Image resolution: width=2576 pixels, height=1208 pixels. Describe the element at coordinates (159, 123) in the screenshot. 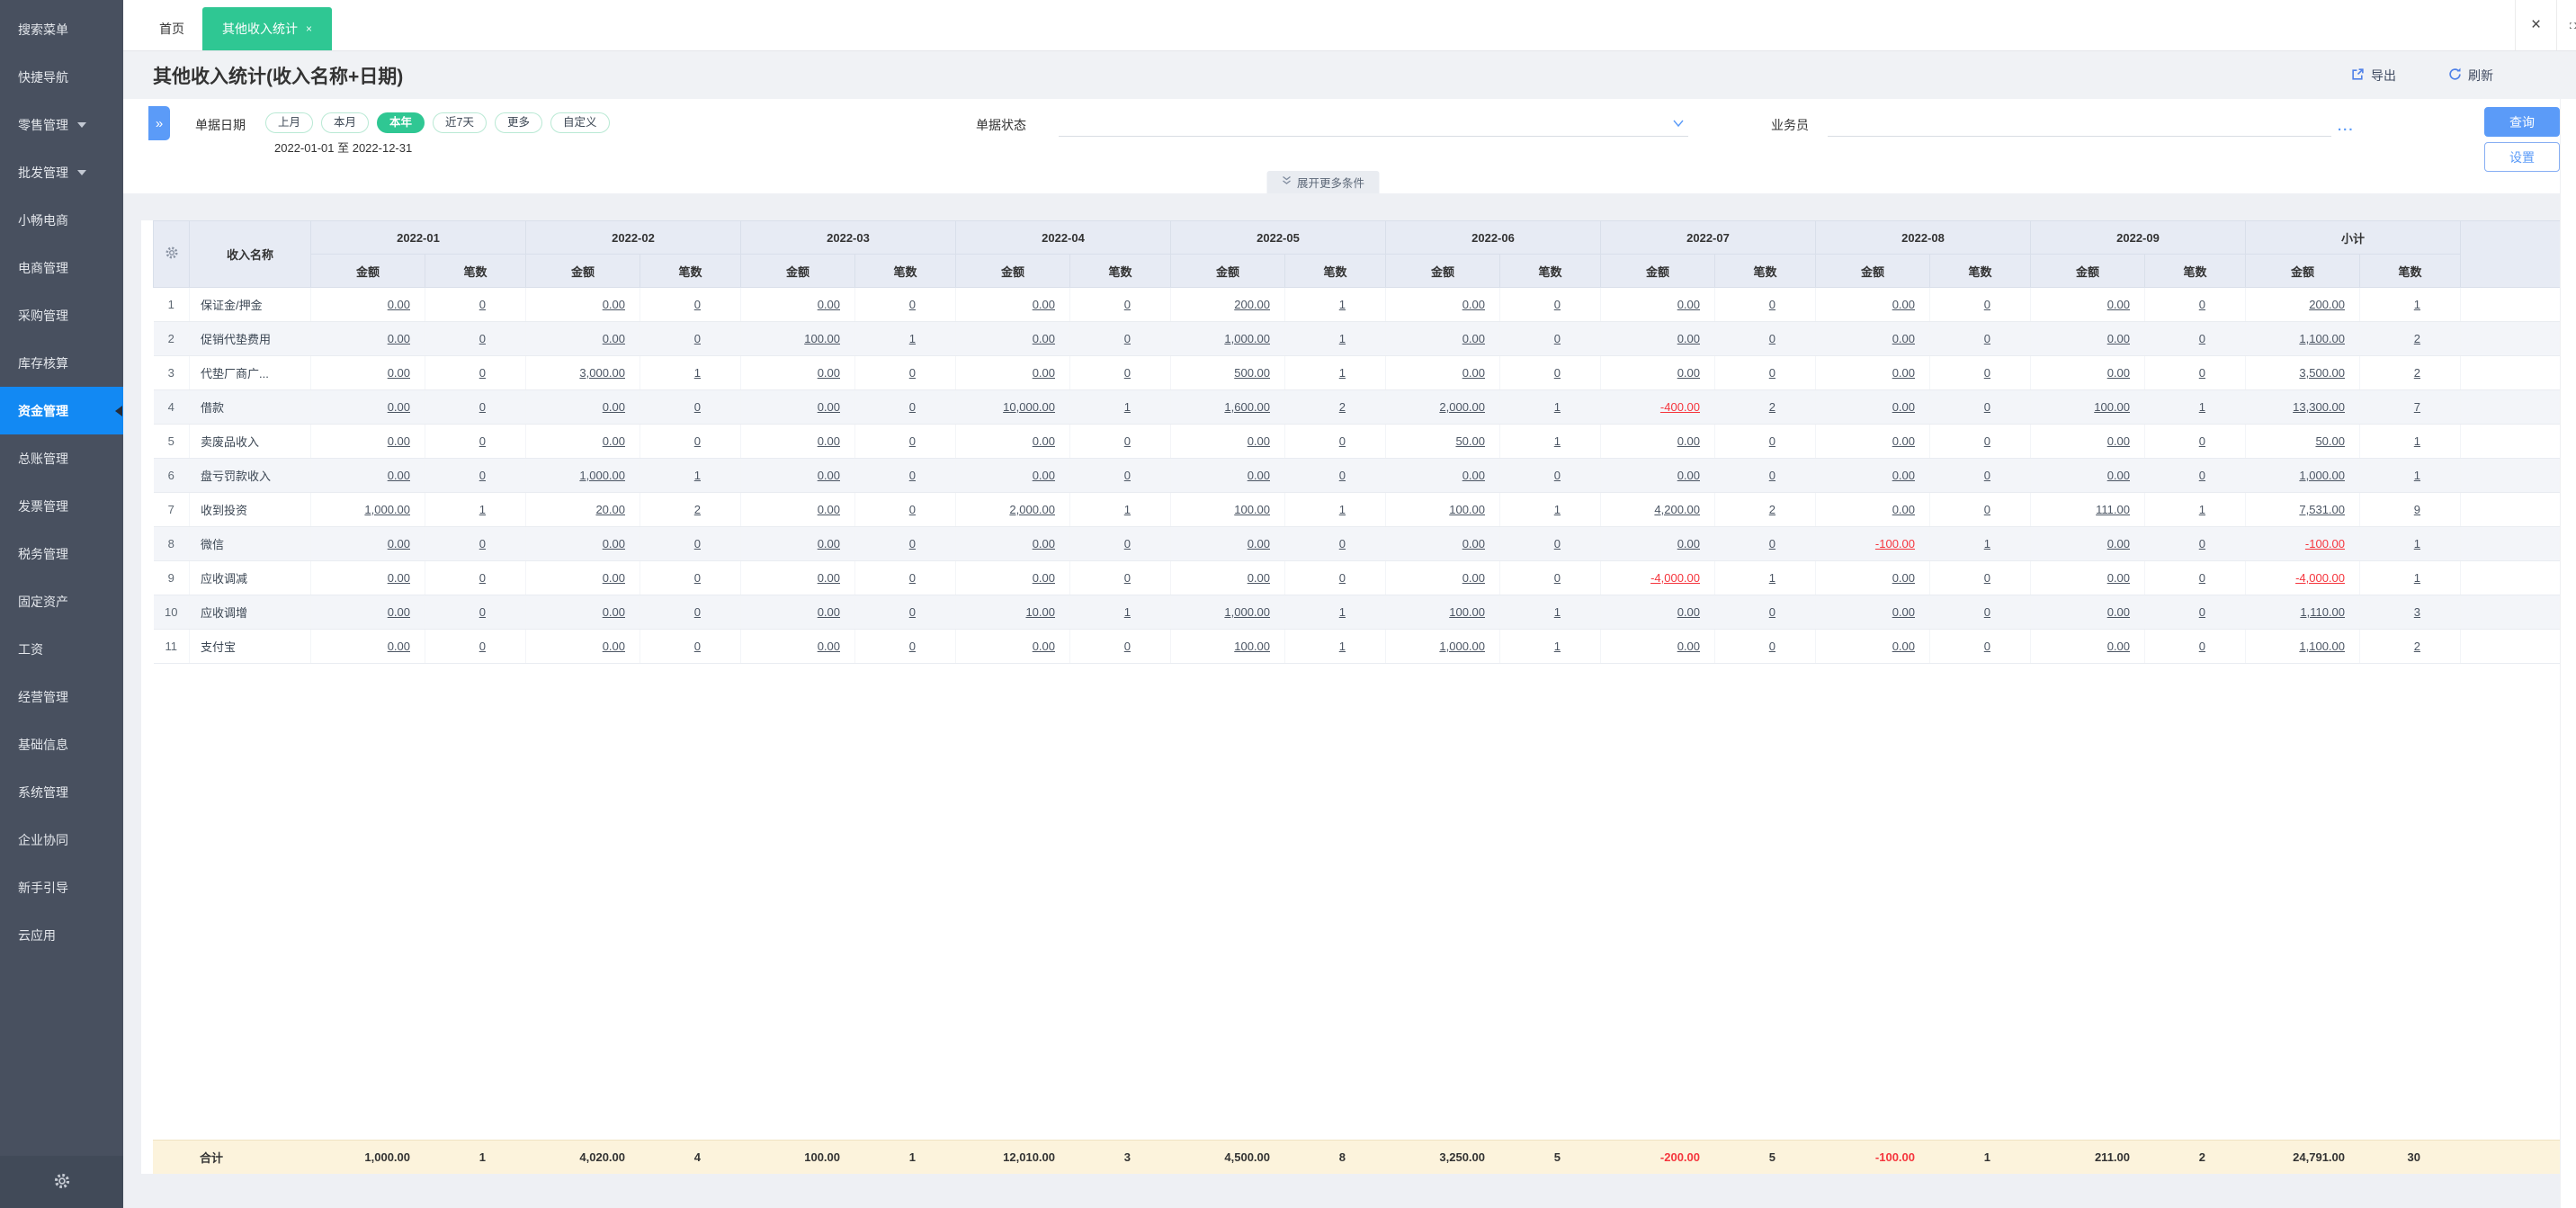

I see `collapse-filter-icon: »` at that location.